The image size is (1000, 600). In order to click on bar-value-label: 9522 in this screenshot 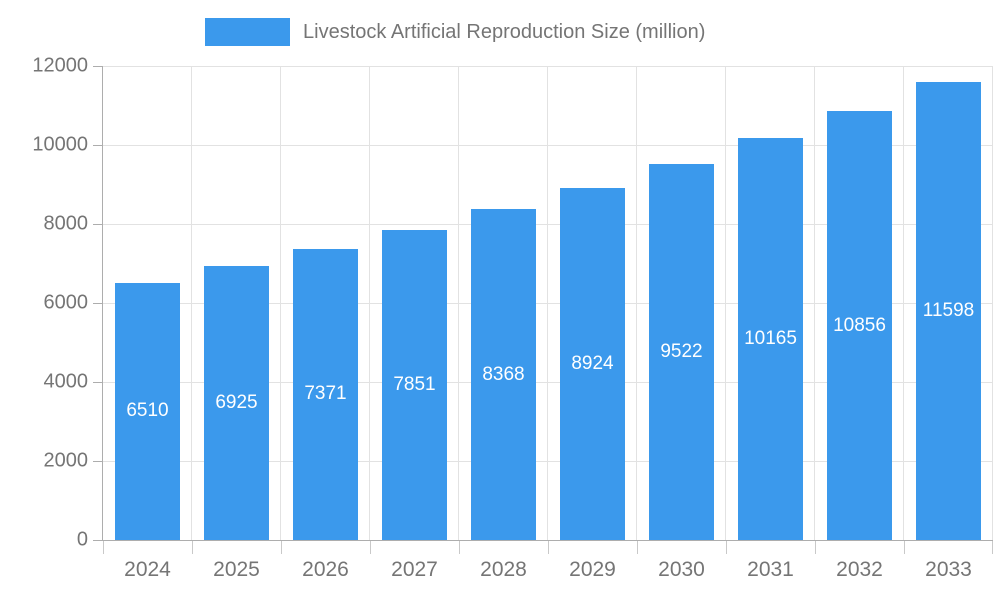, I will do `click(681, 351)`.